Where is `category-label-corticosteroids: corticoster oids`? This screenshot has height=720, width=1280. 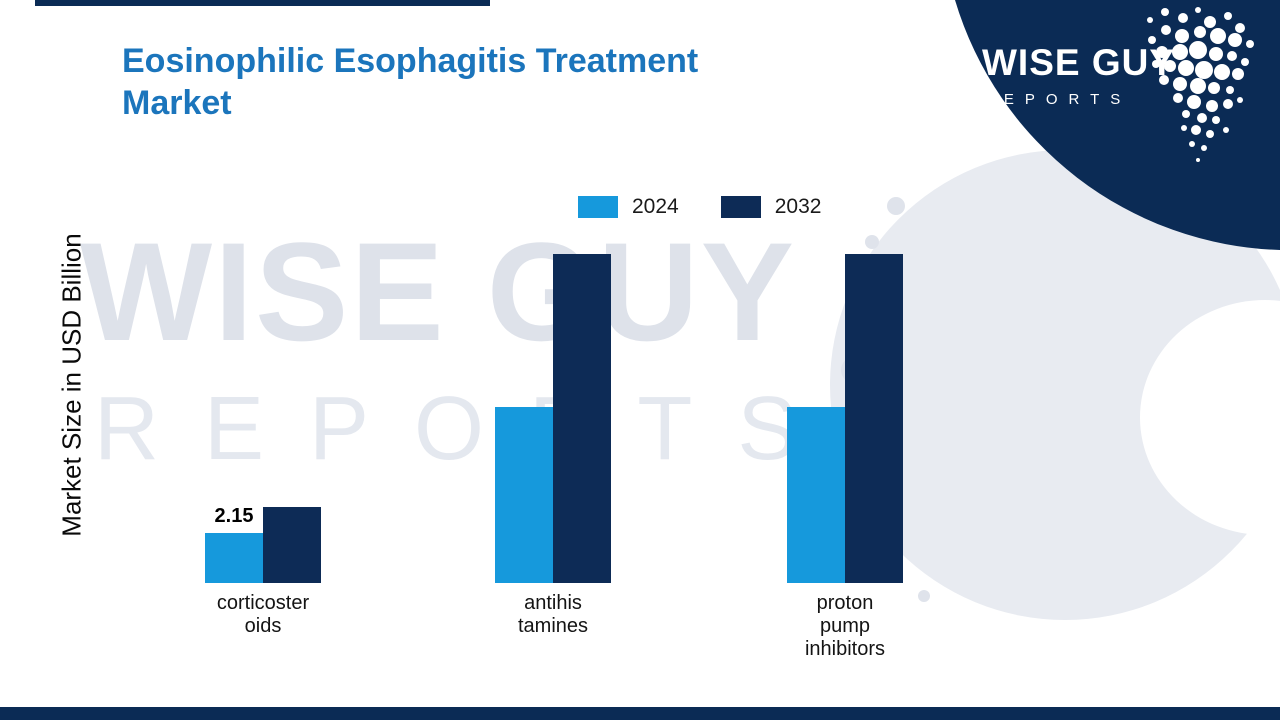 category-label-corticosteroids: corticoster oids is located at coordinates (263, 614).